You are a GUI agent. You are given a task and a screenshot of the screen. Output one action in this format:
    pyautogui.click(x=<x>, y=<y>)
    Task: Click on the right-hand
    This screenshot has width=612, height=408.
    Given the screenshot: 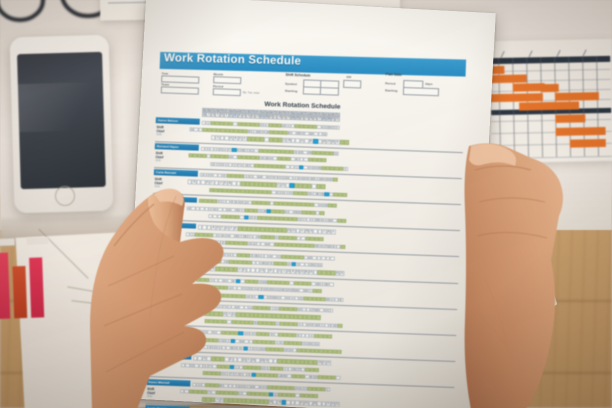 What is the action you would take?
    pyautogui.click(x=513, y=275)
    